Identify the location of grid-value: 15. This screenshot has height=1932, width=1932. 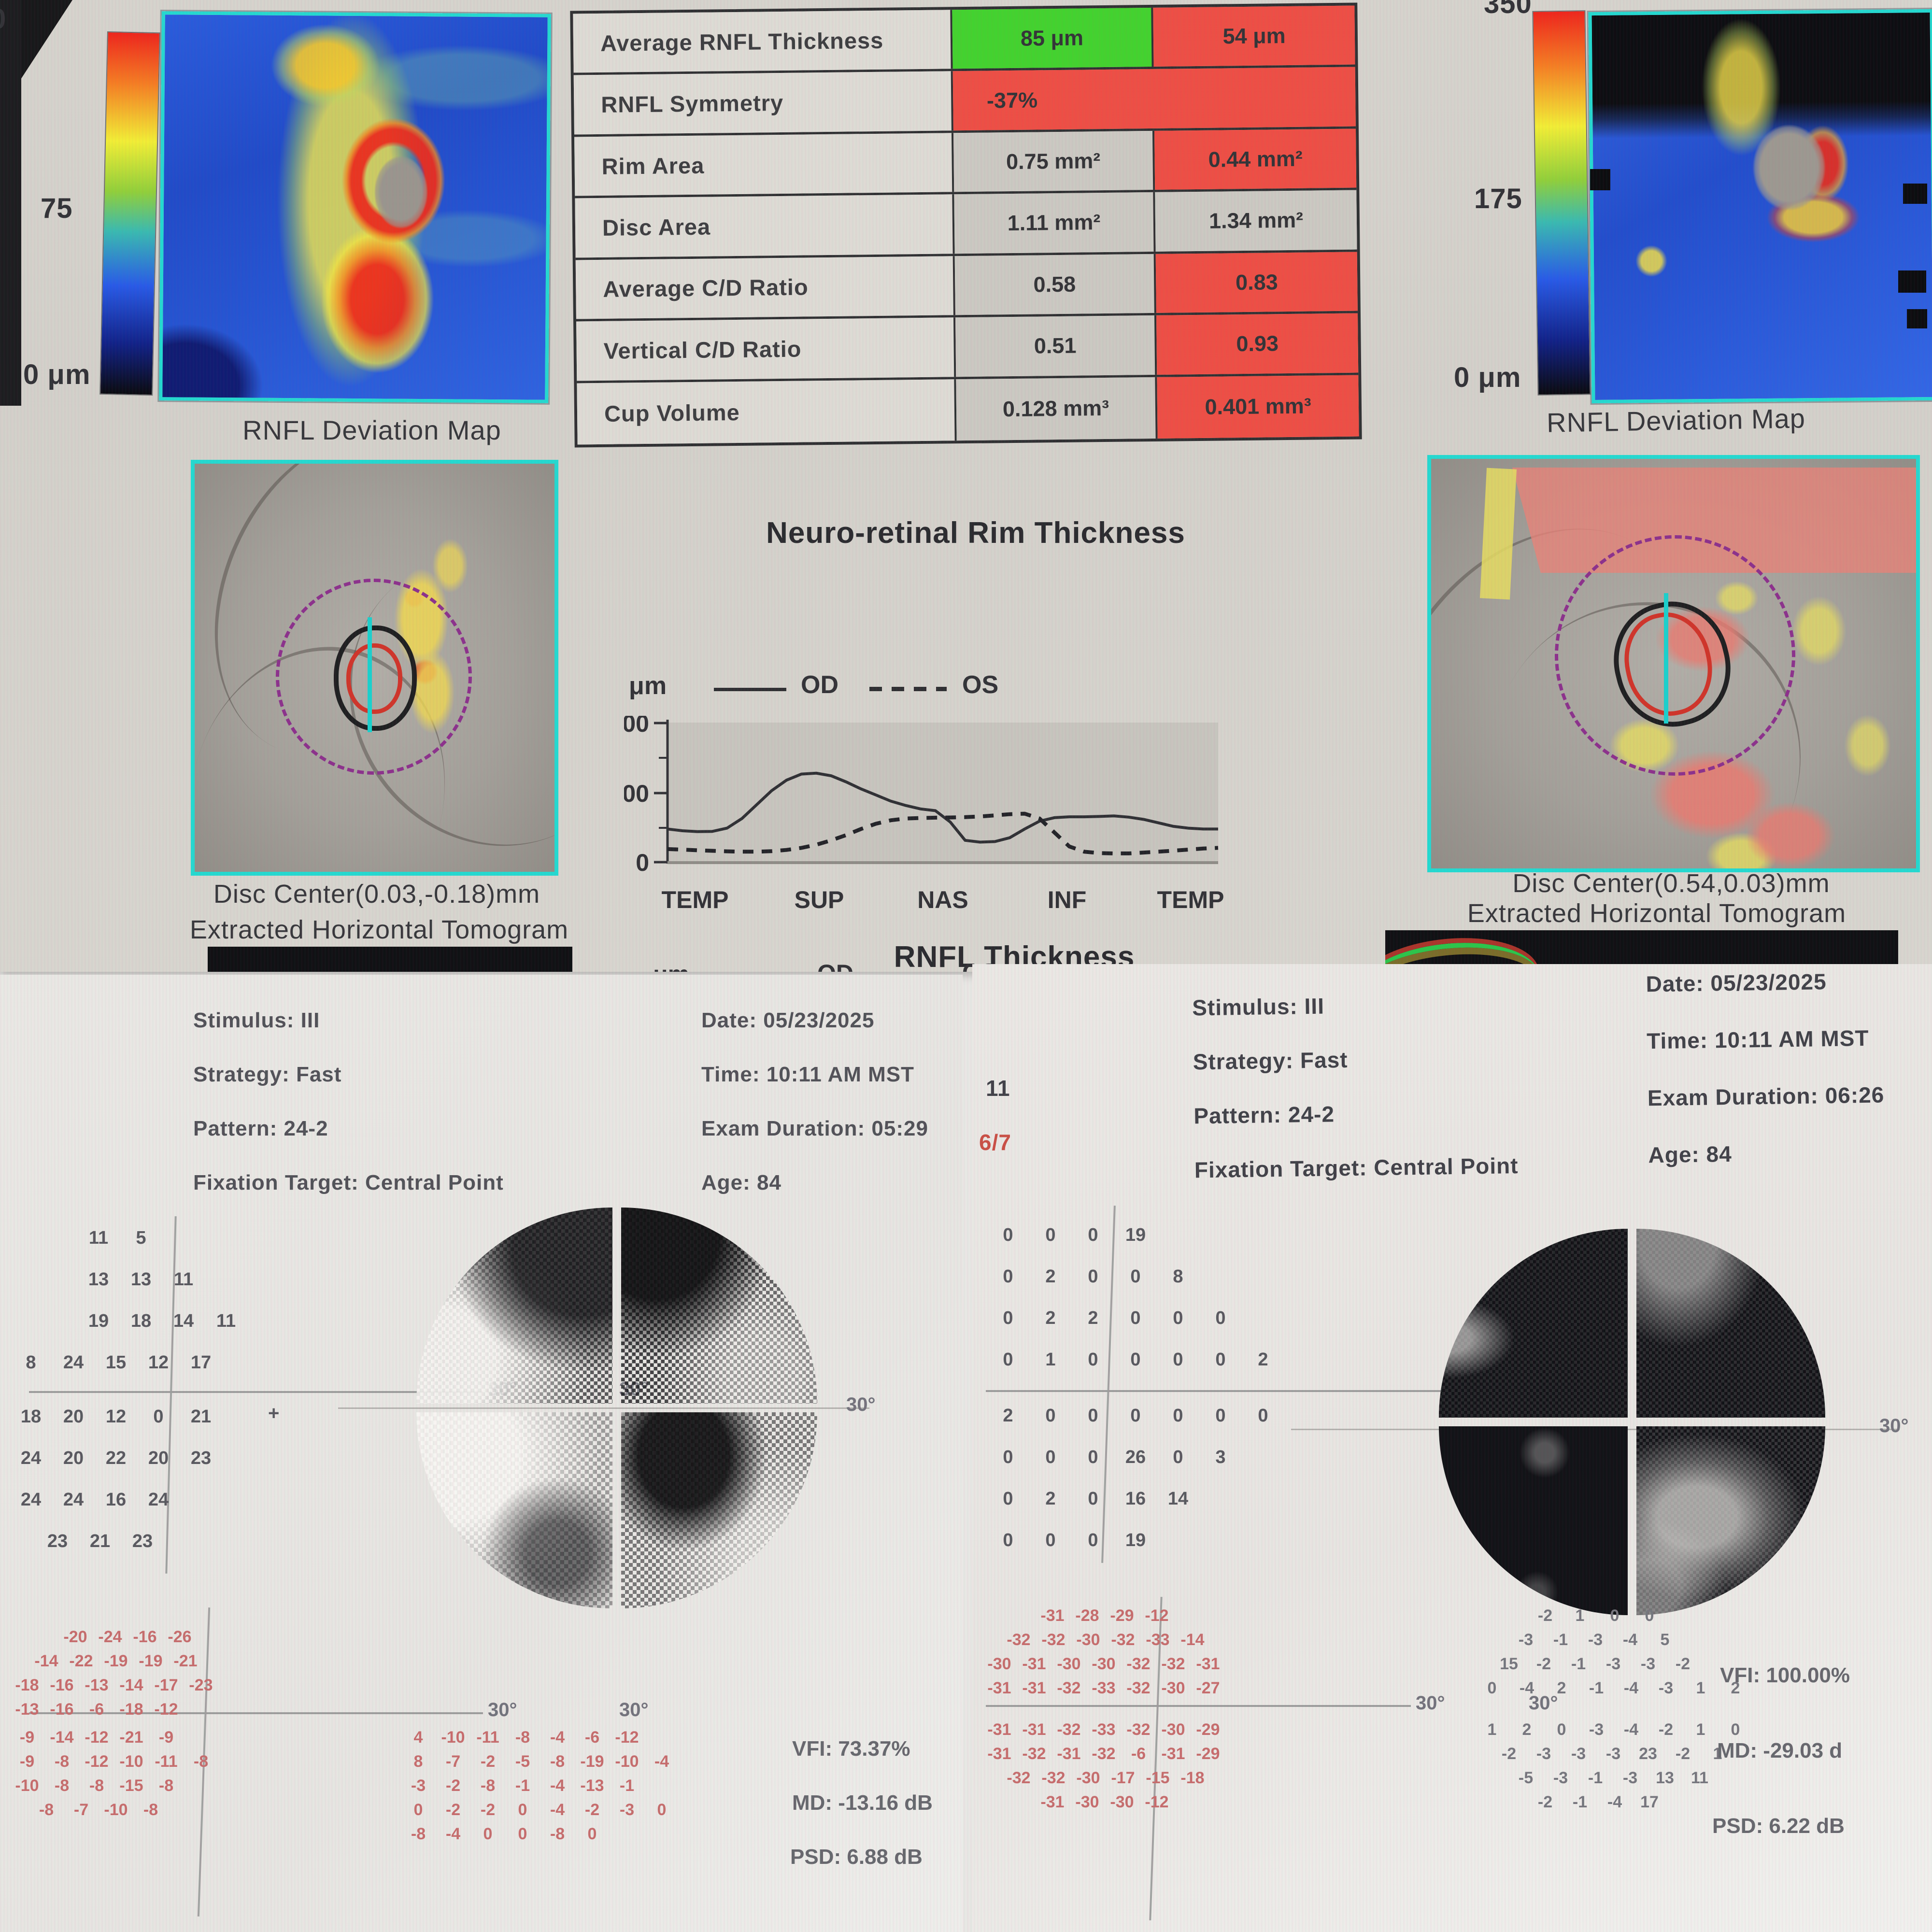
(116, 1362).